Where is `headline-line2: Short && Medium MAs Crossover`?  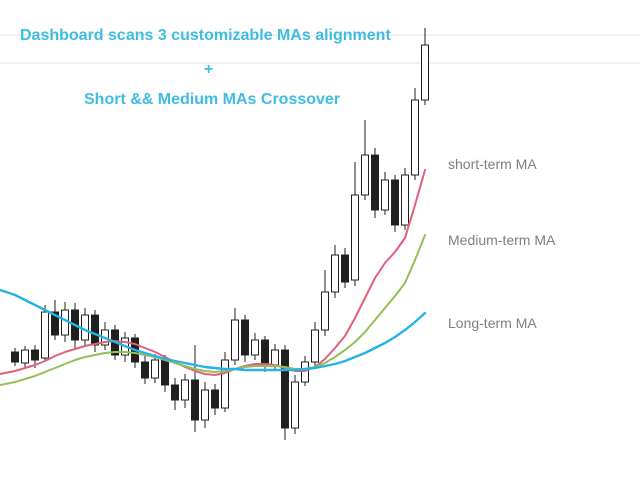
headline-line2: Short && Medium MAs Crossover is located at coordinates (212, 99).